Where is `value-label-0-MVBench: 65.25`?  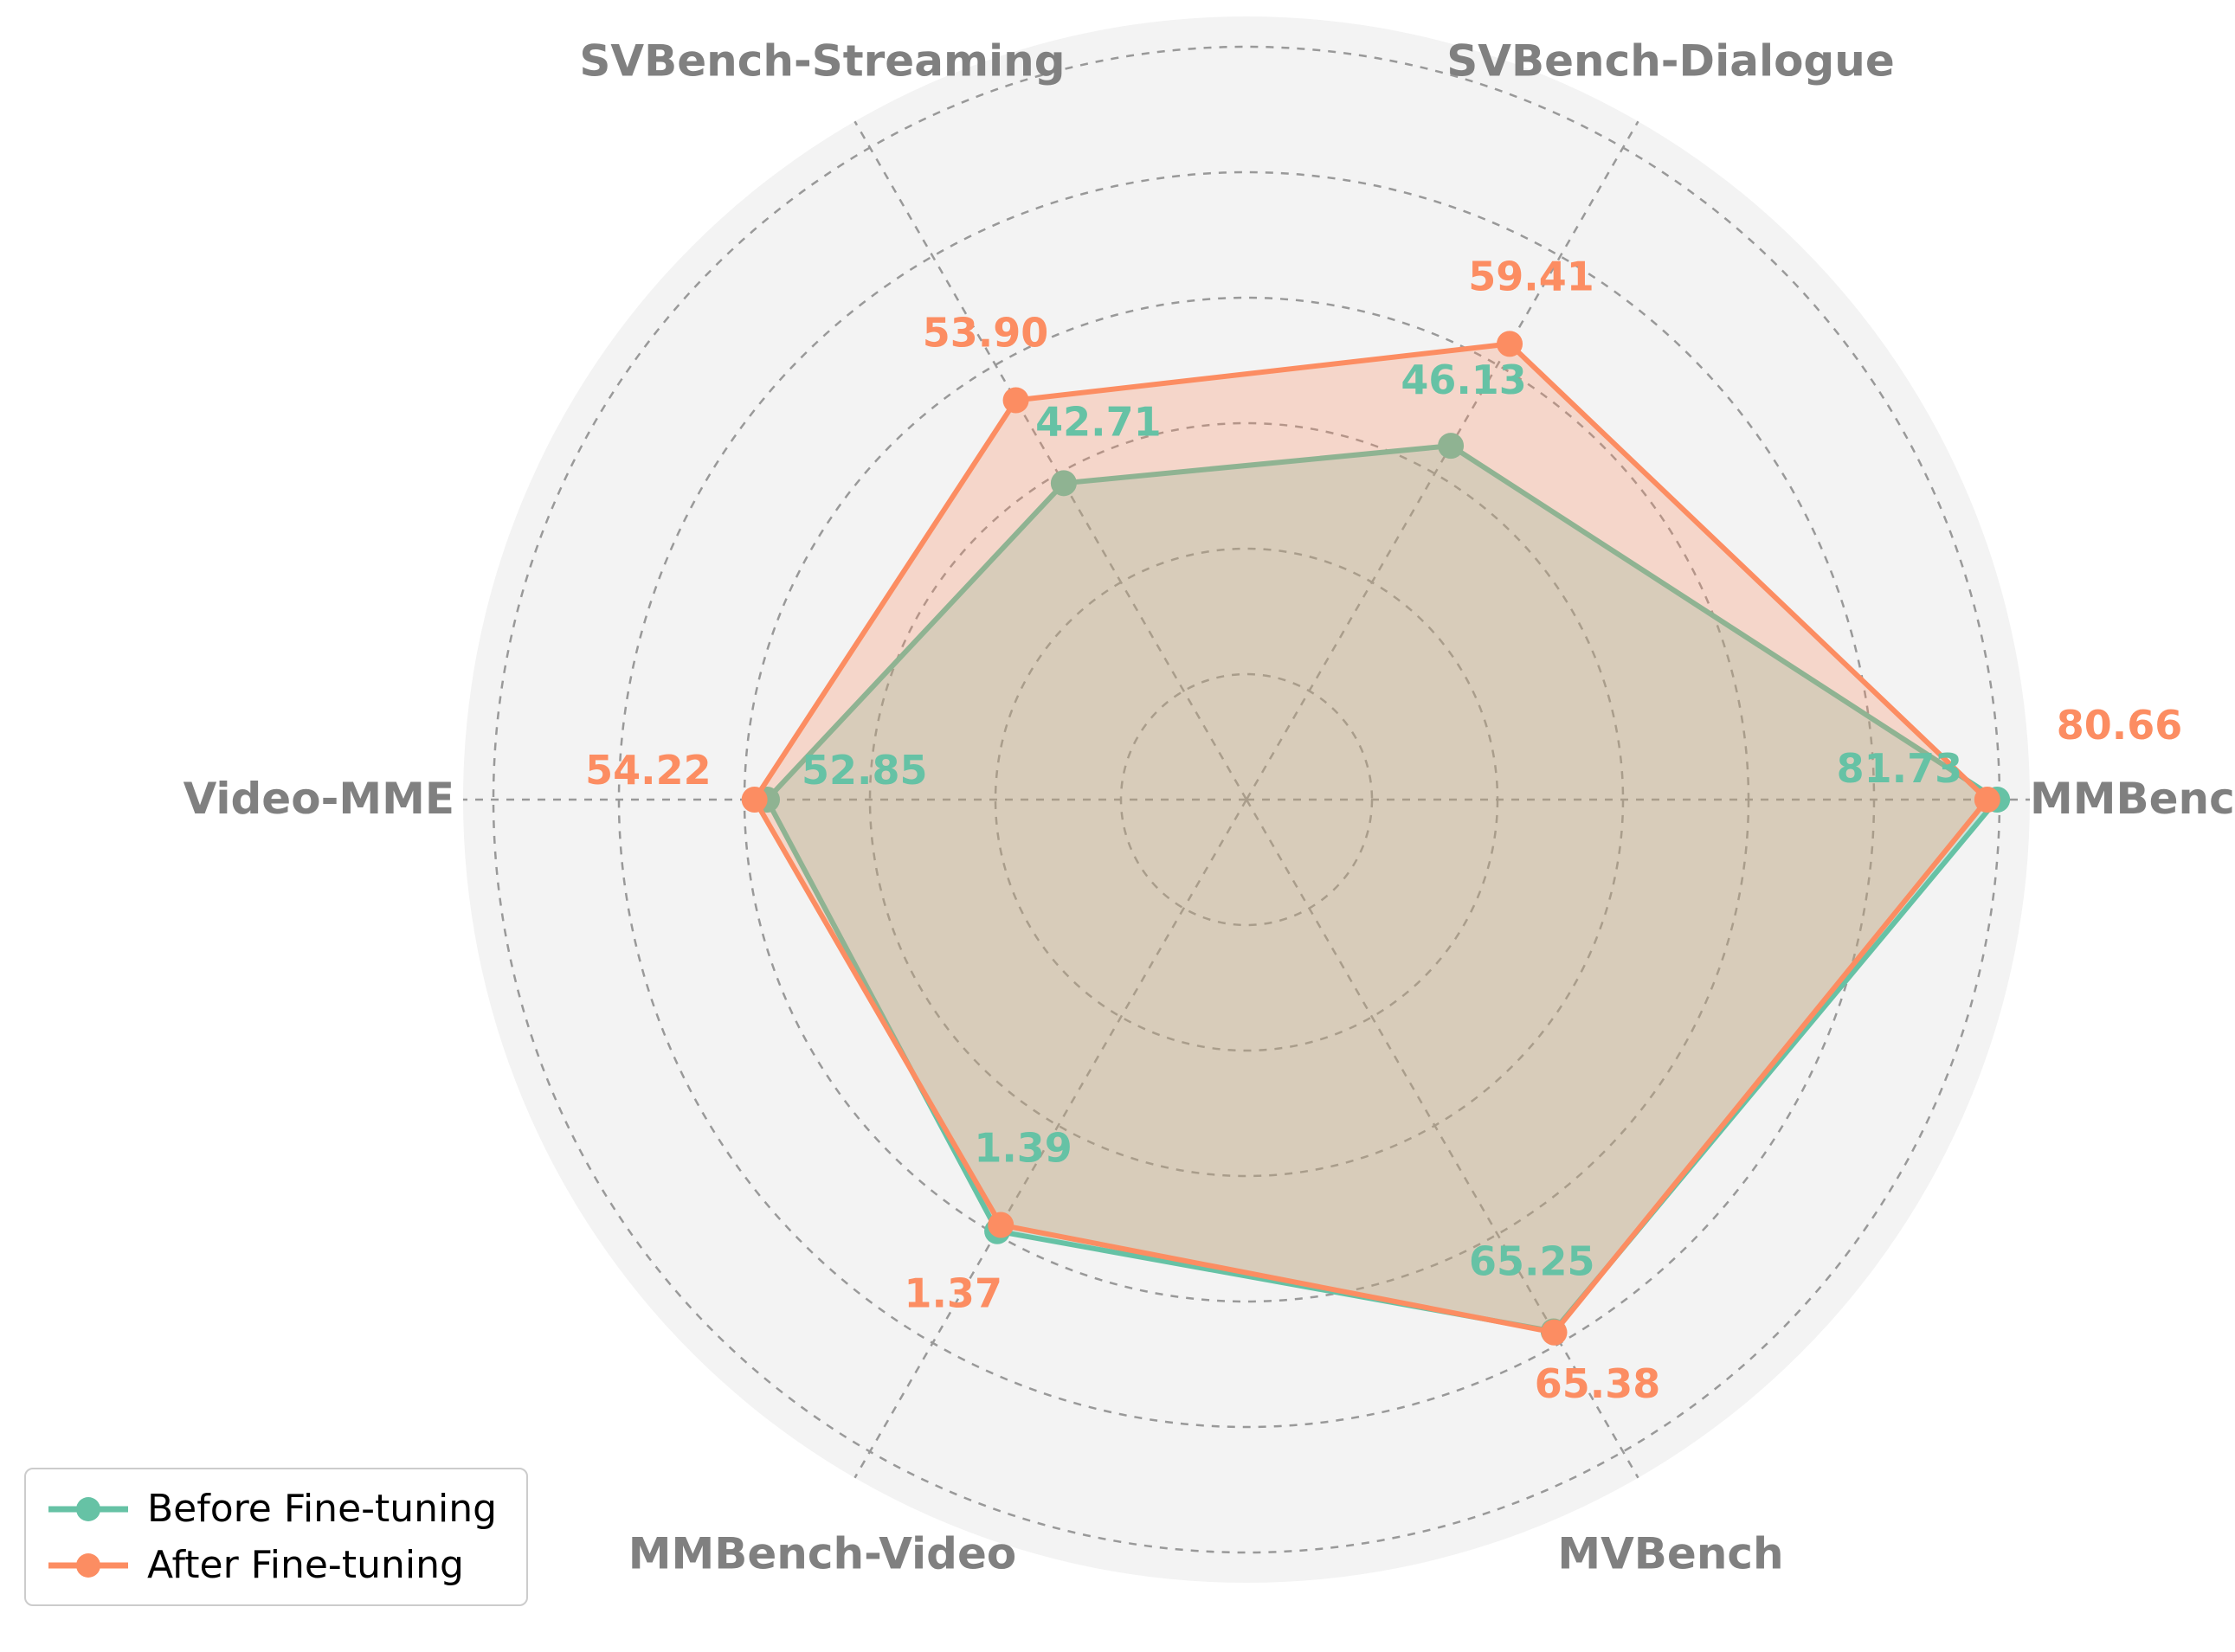 value-label-0-MVBench: 65.25 is located at coordinates (1532, 1261).